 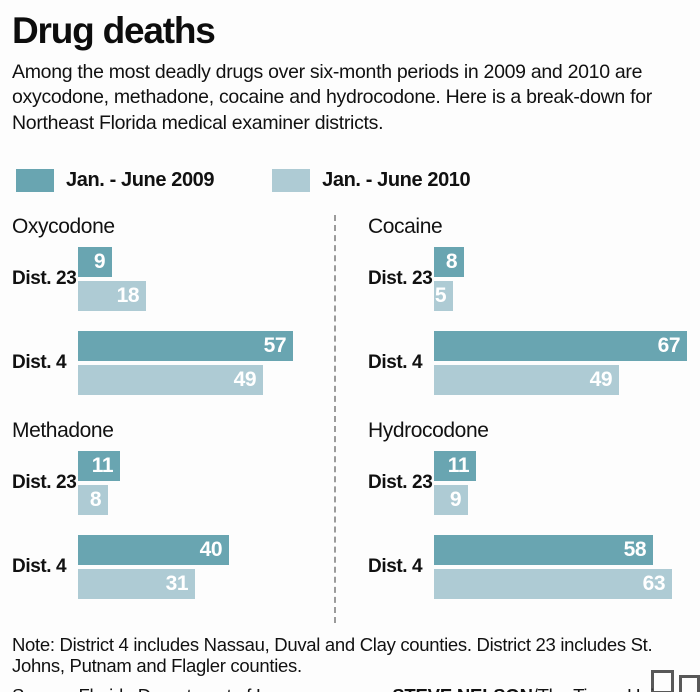 What do you see at coordinates (35, 180) in the screenshot?
I see `legend-swatch-2009-icon` at bounding box center [35, 180].